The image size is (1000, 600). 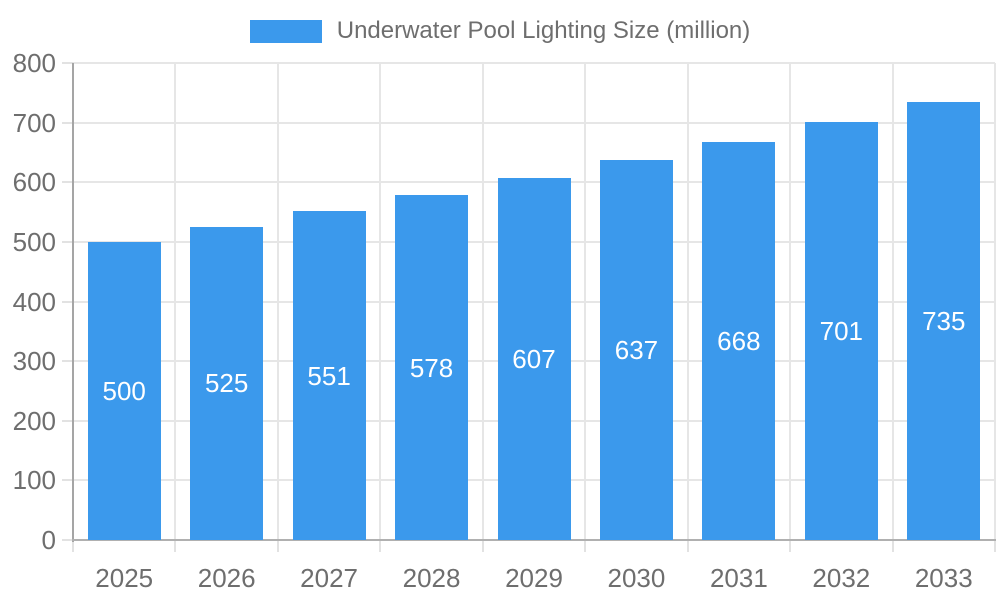 I want to click on bar-value-label: 500, so click(x=124, y=390).